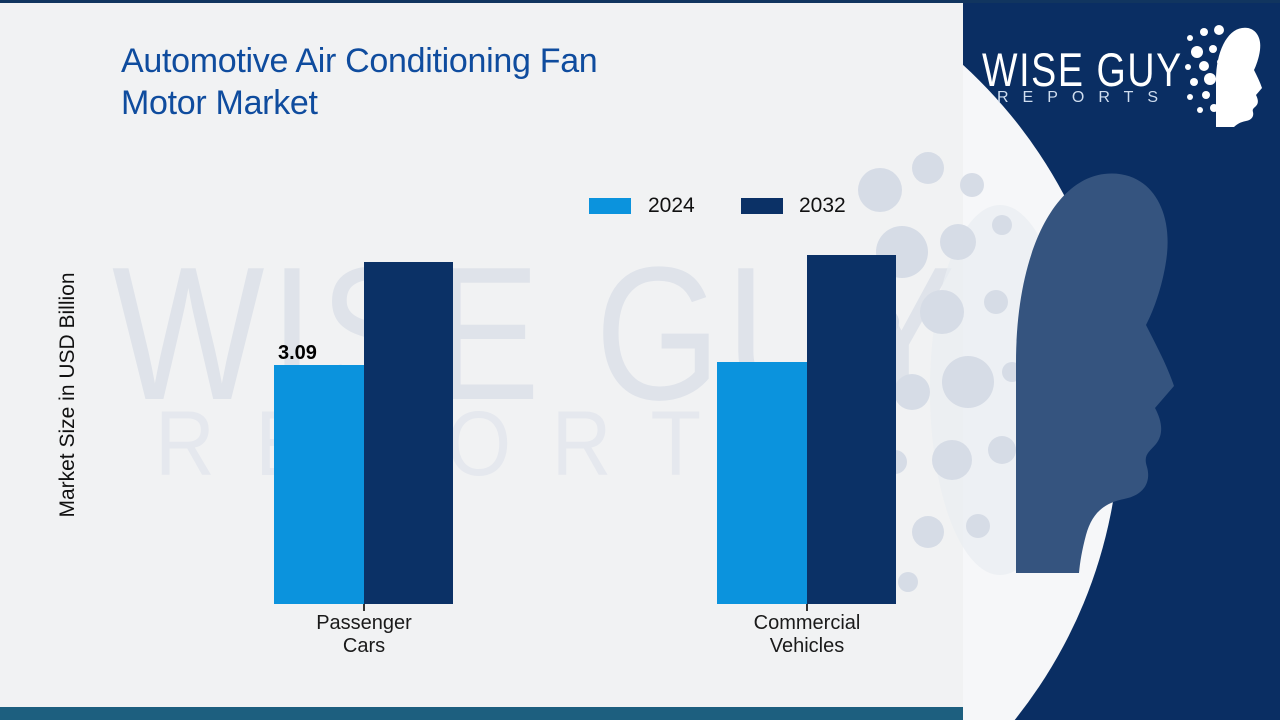  What do you see at coordinates (640, 1) in the screenshot?
I see `top-border-bar` at bounding box center [640, 1].